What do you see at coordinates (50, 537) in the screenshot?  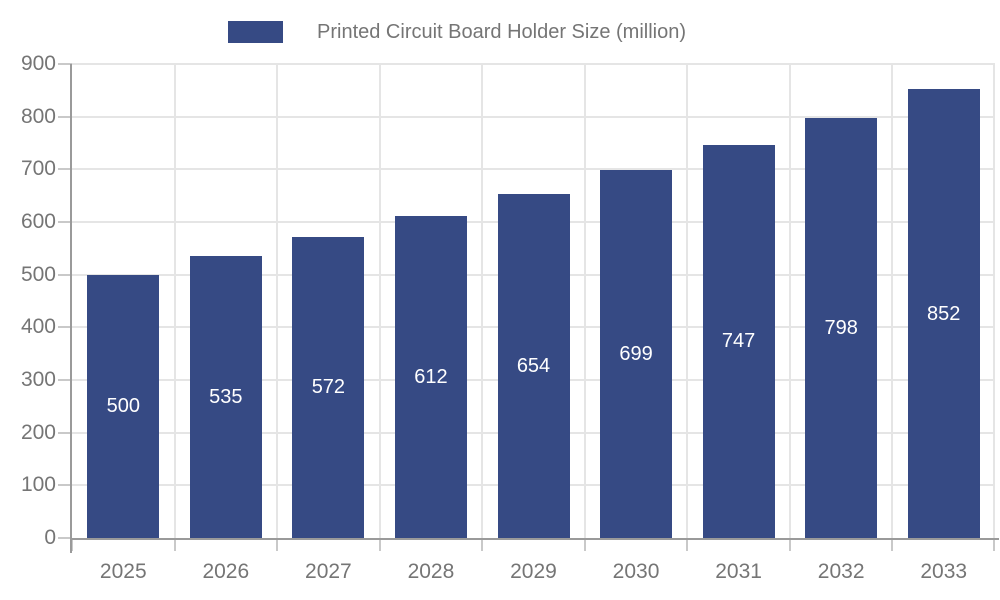 I see `y-tick-label: 0` at bounding box center [50, 537].